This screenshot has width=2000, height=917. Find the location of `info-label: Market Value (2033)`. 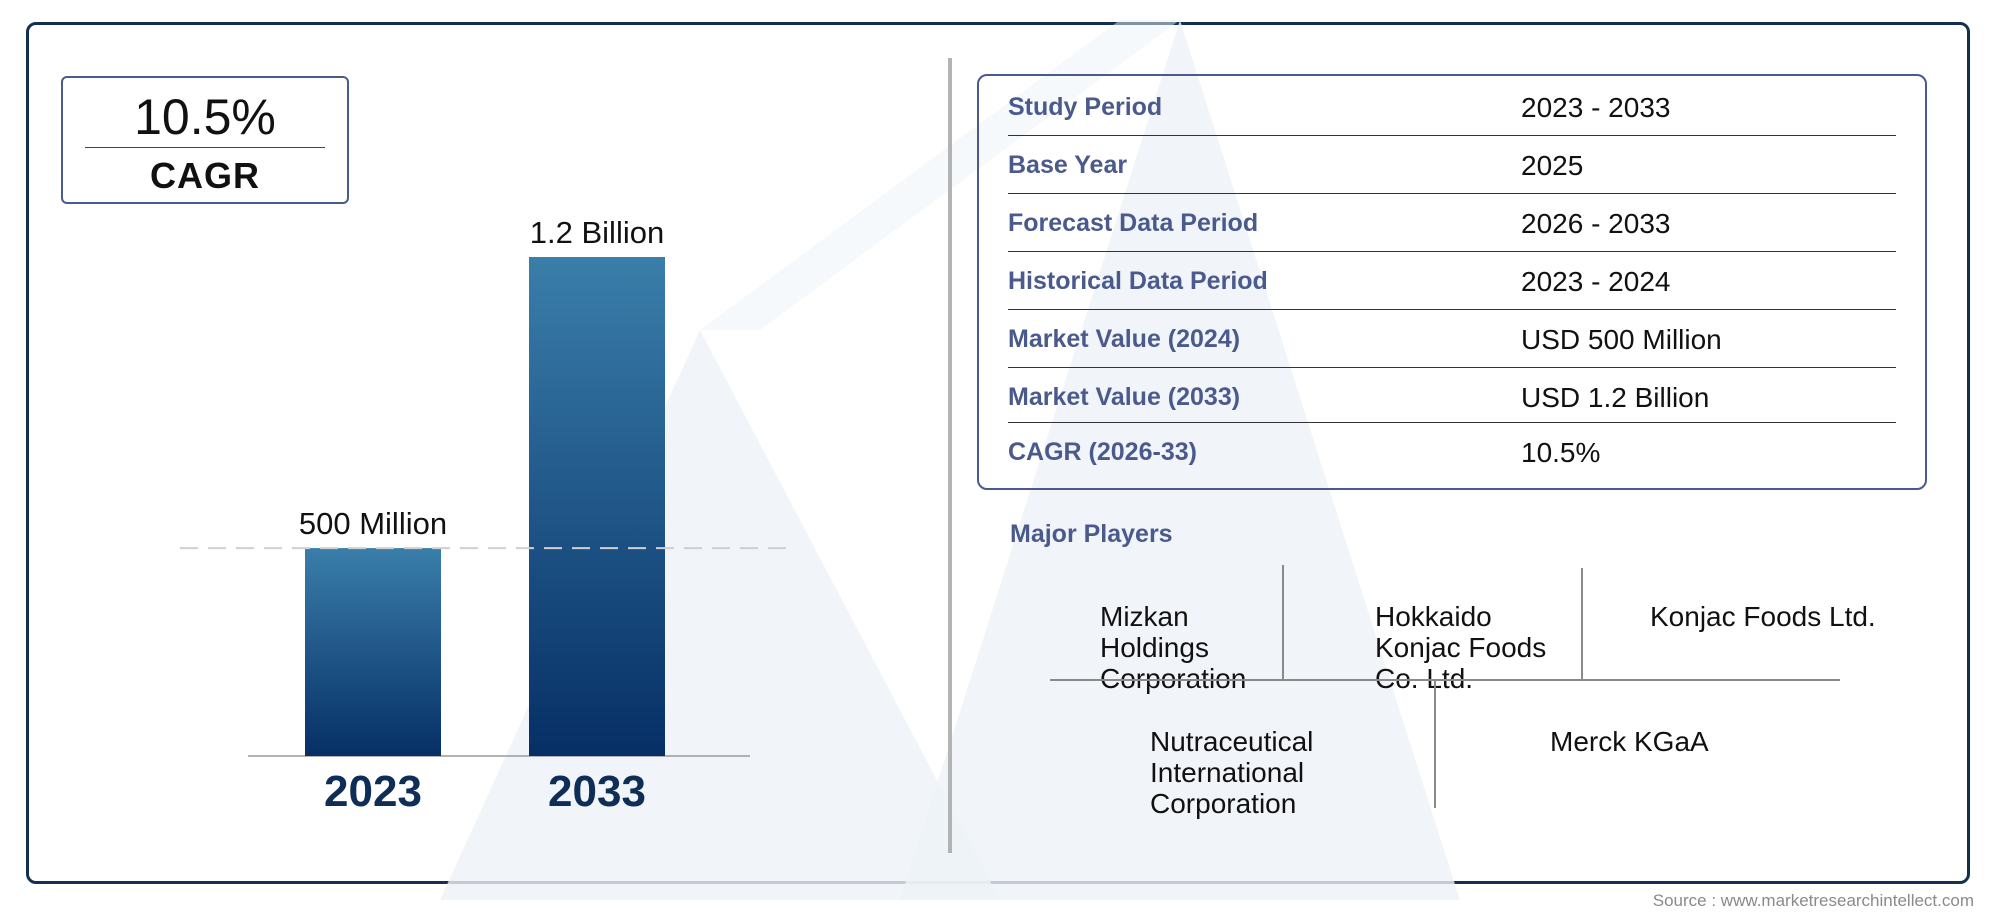

info-label: Market Value (2033) is located at coordinates (1124, 397).